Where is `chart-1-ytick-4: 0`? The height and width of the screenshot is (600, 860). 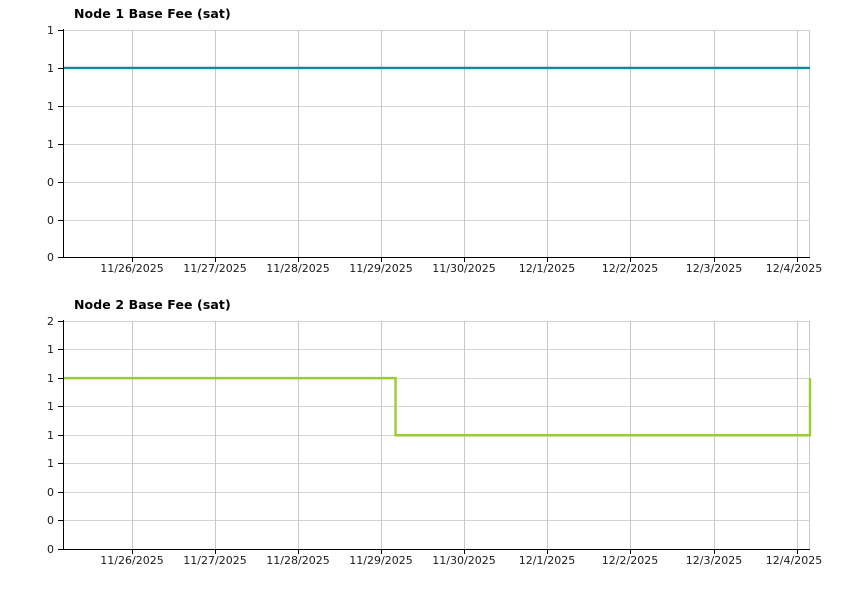 chart-1-ytick-4: 0 is located at coordinates (50, 182).